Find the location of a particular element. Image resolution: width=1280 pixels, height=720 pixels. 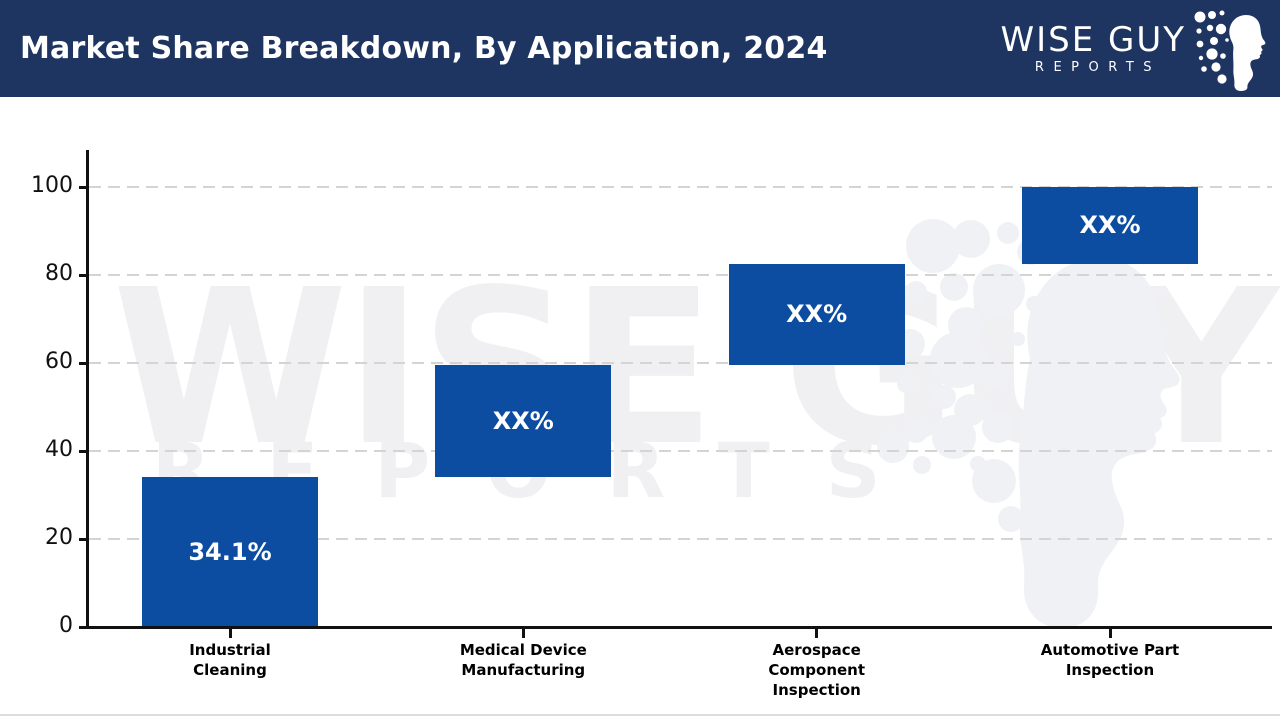

gridline-y100 is located at coordinates (680, 187).